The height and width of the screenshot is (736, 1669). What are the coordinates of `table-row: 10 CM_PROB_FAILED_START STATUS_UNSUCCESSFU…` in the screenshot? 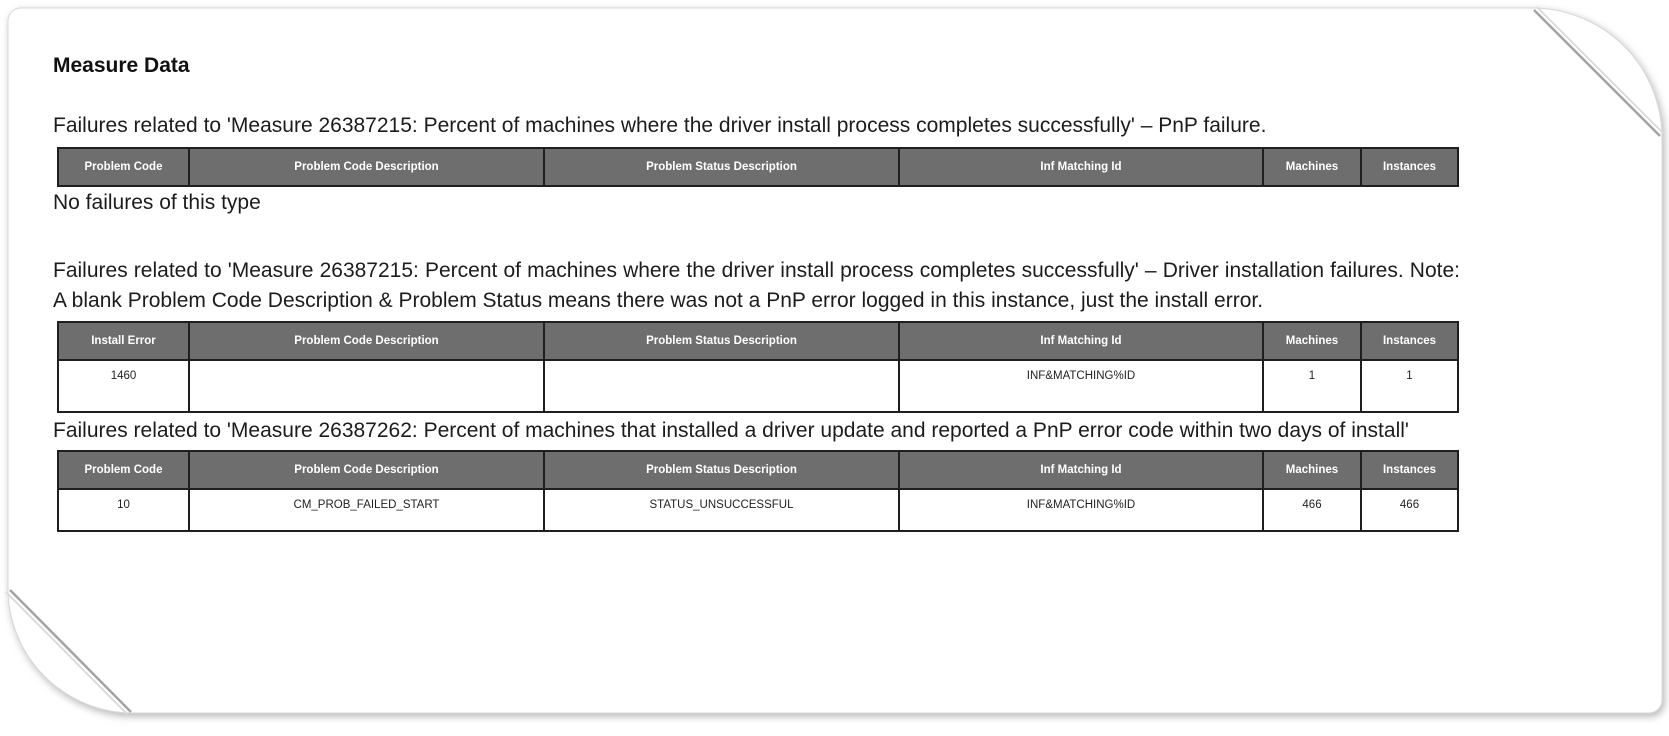 It's located at (758, 510).